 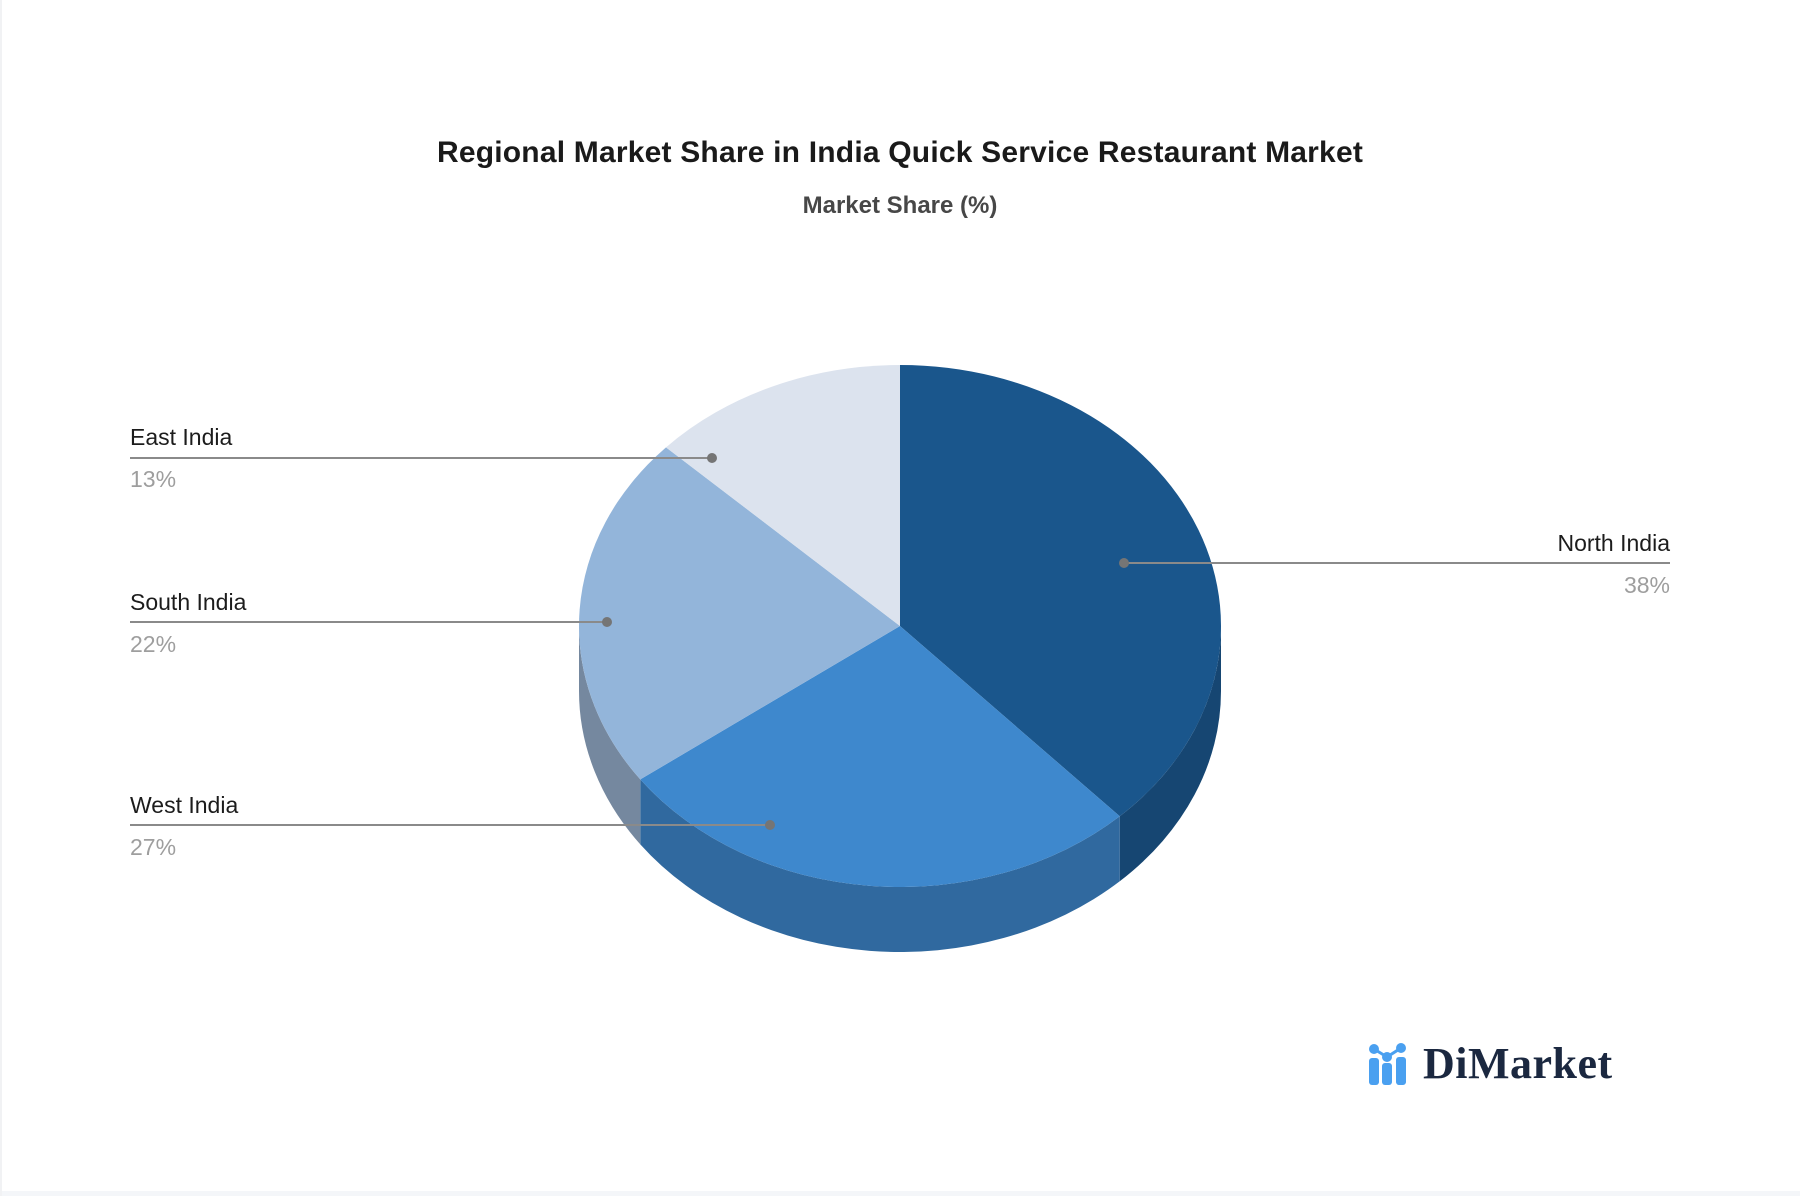 I want to click on callout-label: East India, so click(x=181, y=437).